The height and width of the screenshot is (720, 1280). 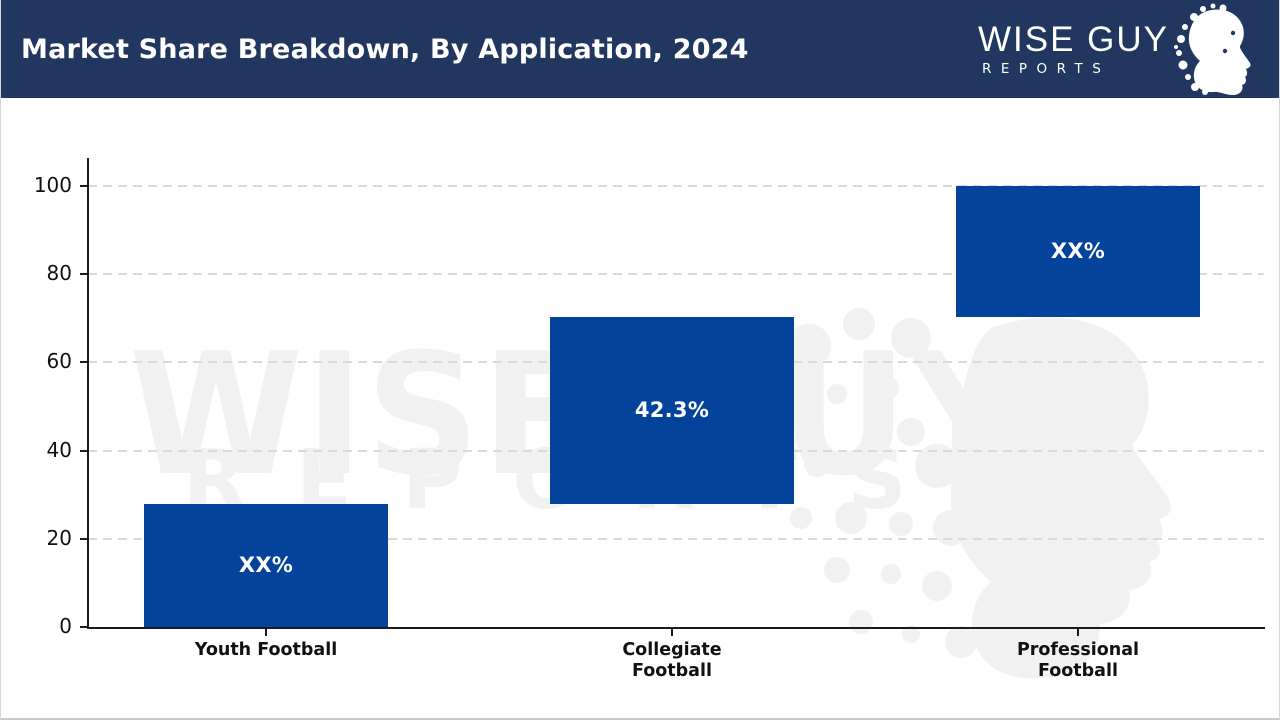 What do you see at coordinates (676, 628) in the screenshot?
I see `x-axis-line` at bounding box center [676, 628].